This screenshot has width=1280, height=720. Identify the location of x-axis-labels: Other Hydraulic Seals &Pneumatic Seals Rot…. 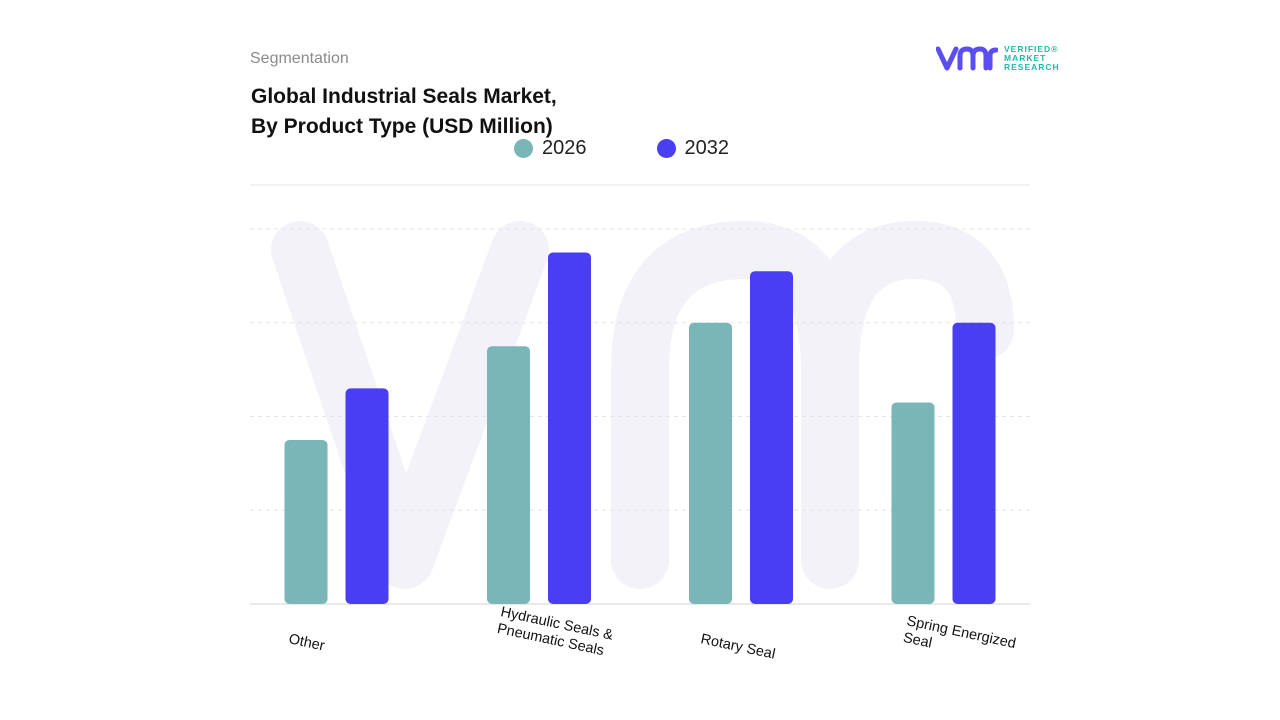
(652, 636).